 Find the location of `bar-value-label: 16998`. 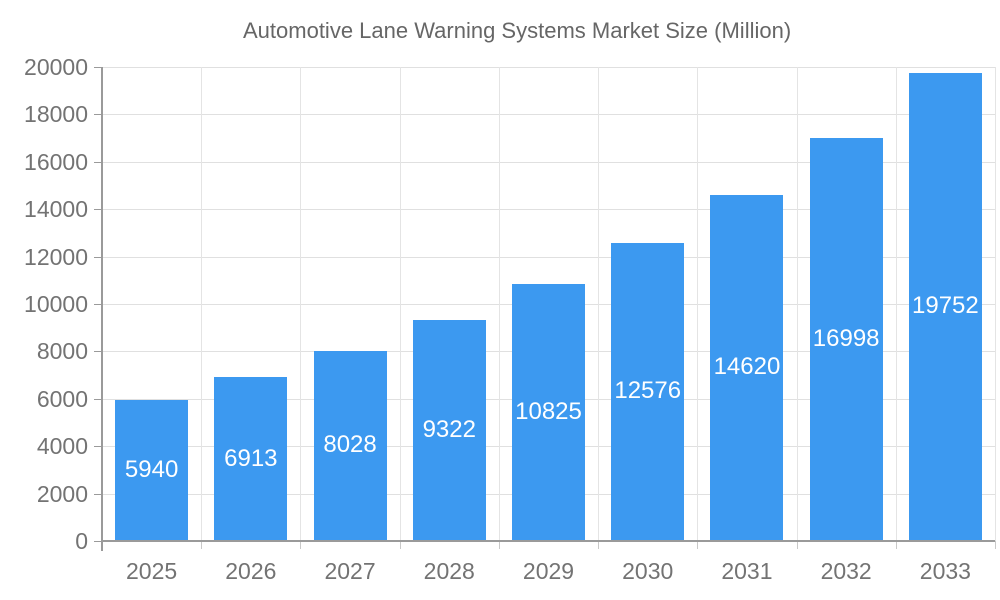

bar-value-label: 16998 is located at coordinates (846, 339).